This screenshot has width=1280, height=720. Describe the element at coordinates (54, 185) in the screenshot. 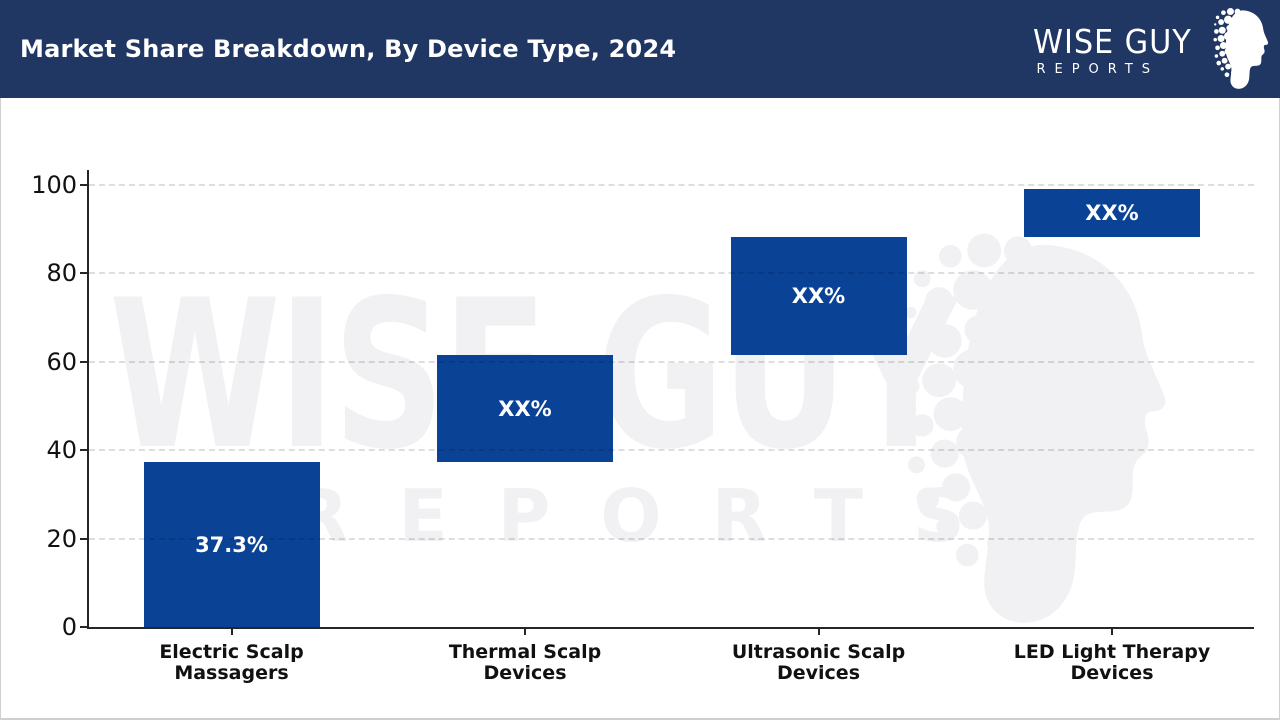

I see `y-axis-tick-label: 100` at that location.